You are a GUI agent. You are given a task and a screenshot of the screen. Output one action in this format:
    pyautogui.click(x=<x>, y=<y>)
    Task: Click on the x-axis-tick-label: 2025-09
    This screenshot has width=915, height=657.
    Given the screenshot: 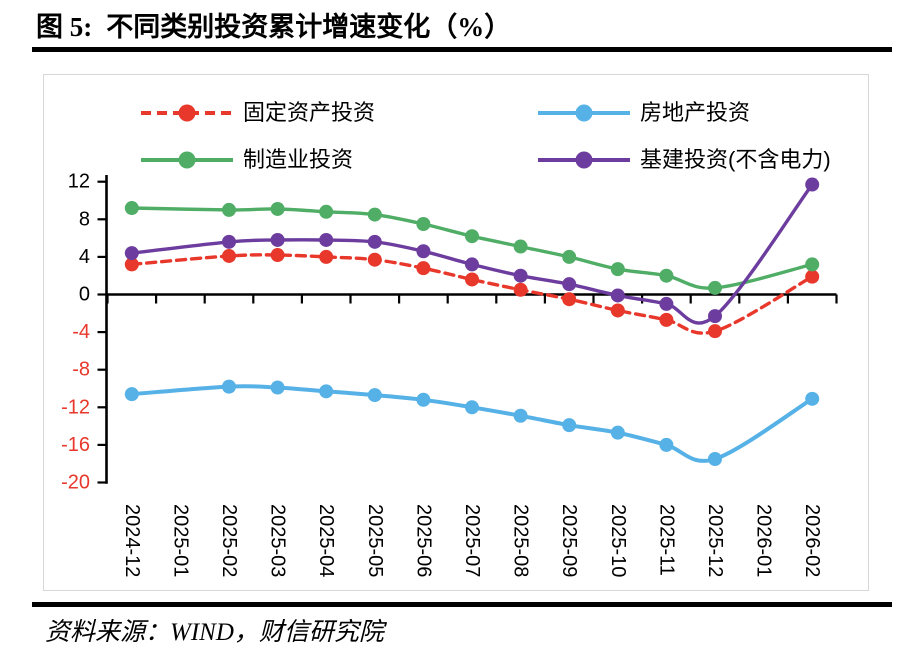 What is the action you would take?
    pyautogui.click(x=569, y=540)
    